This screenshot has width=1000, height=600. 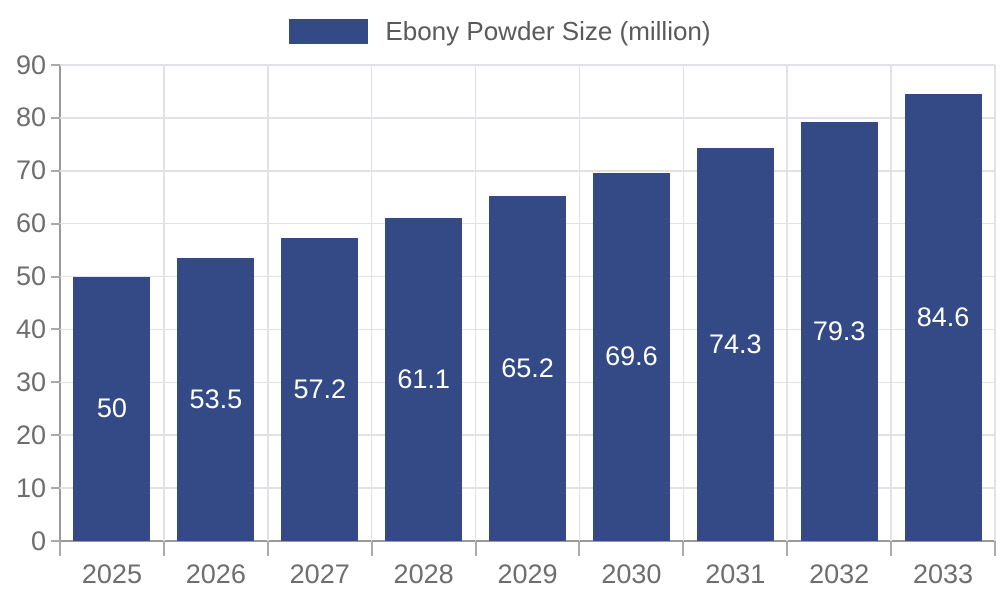 I want to click on x-axis-line, so click(x=527, y=541).